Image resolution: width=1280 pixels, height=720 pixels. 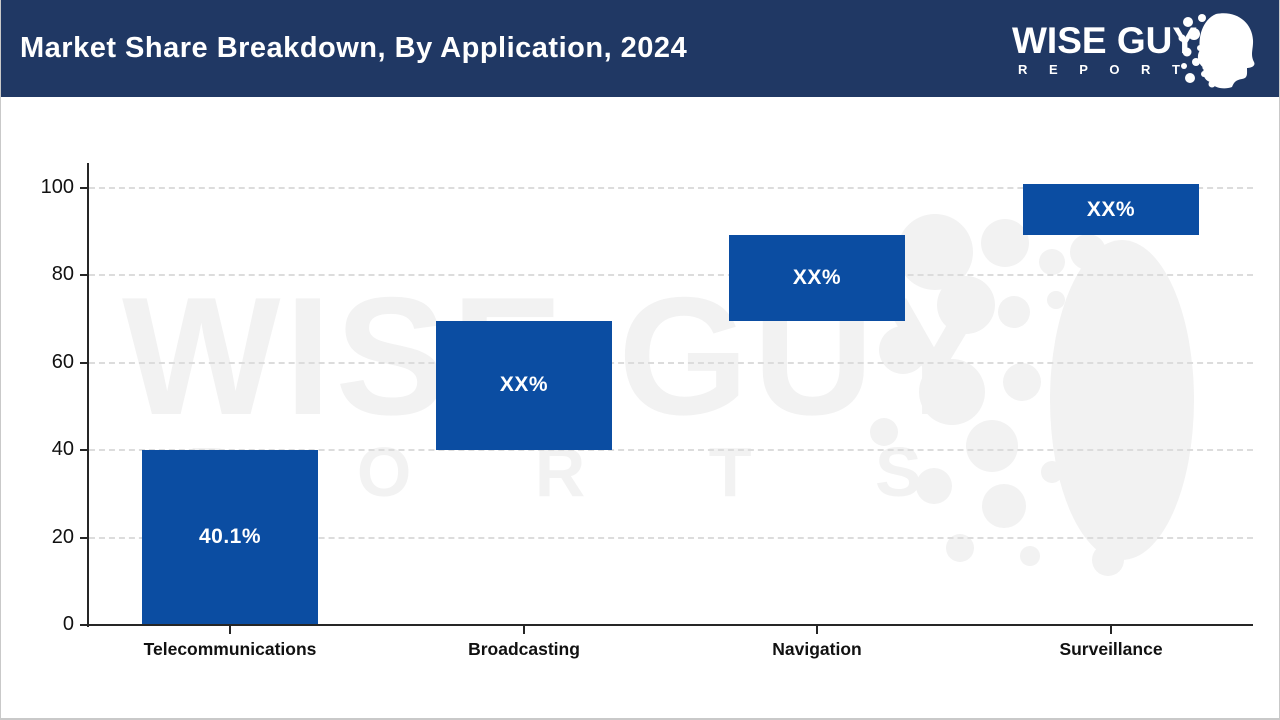 What do you see at coordinates (671, 450) in the screenshot?
I see `gridline-y40` at bounding box center [671, 450].